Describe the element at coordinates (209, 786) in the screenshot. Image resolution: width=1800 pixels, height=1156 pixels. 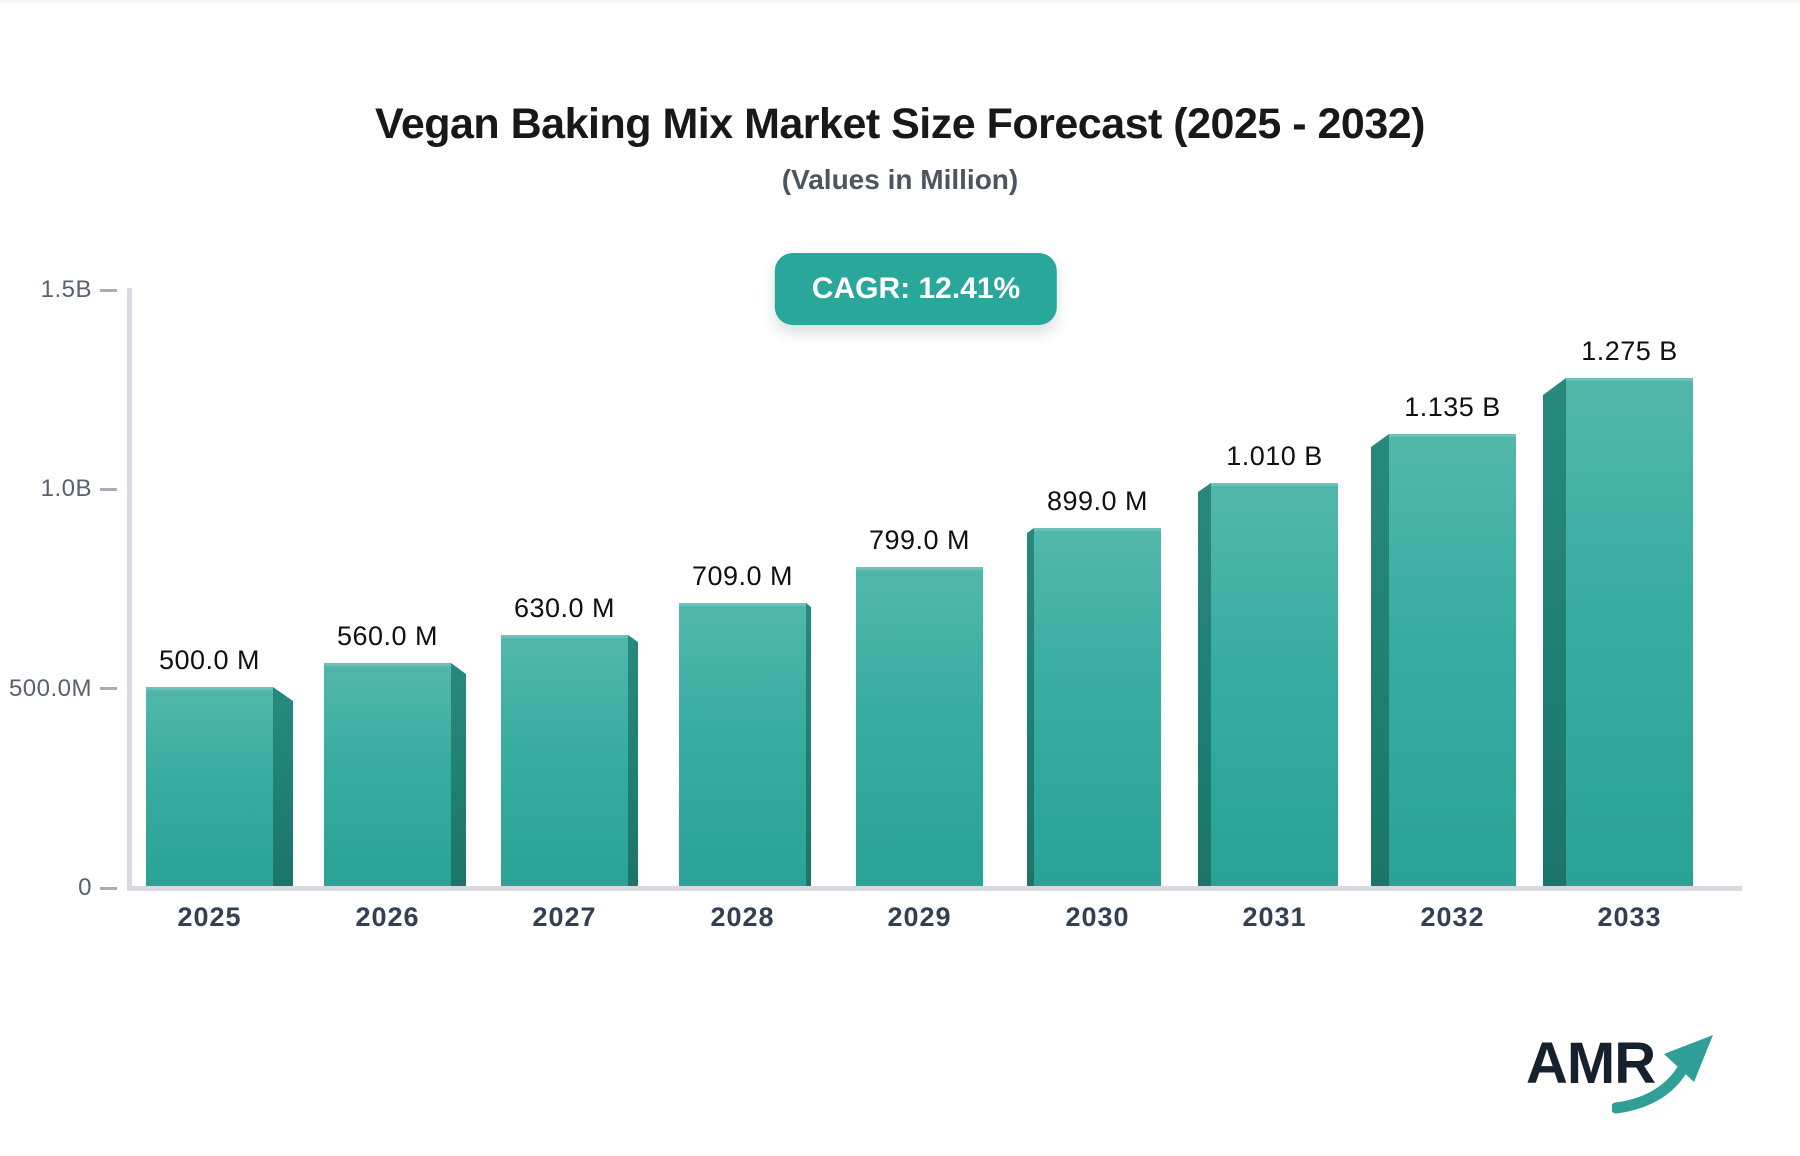
I see `bar-2025` at that location.